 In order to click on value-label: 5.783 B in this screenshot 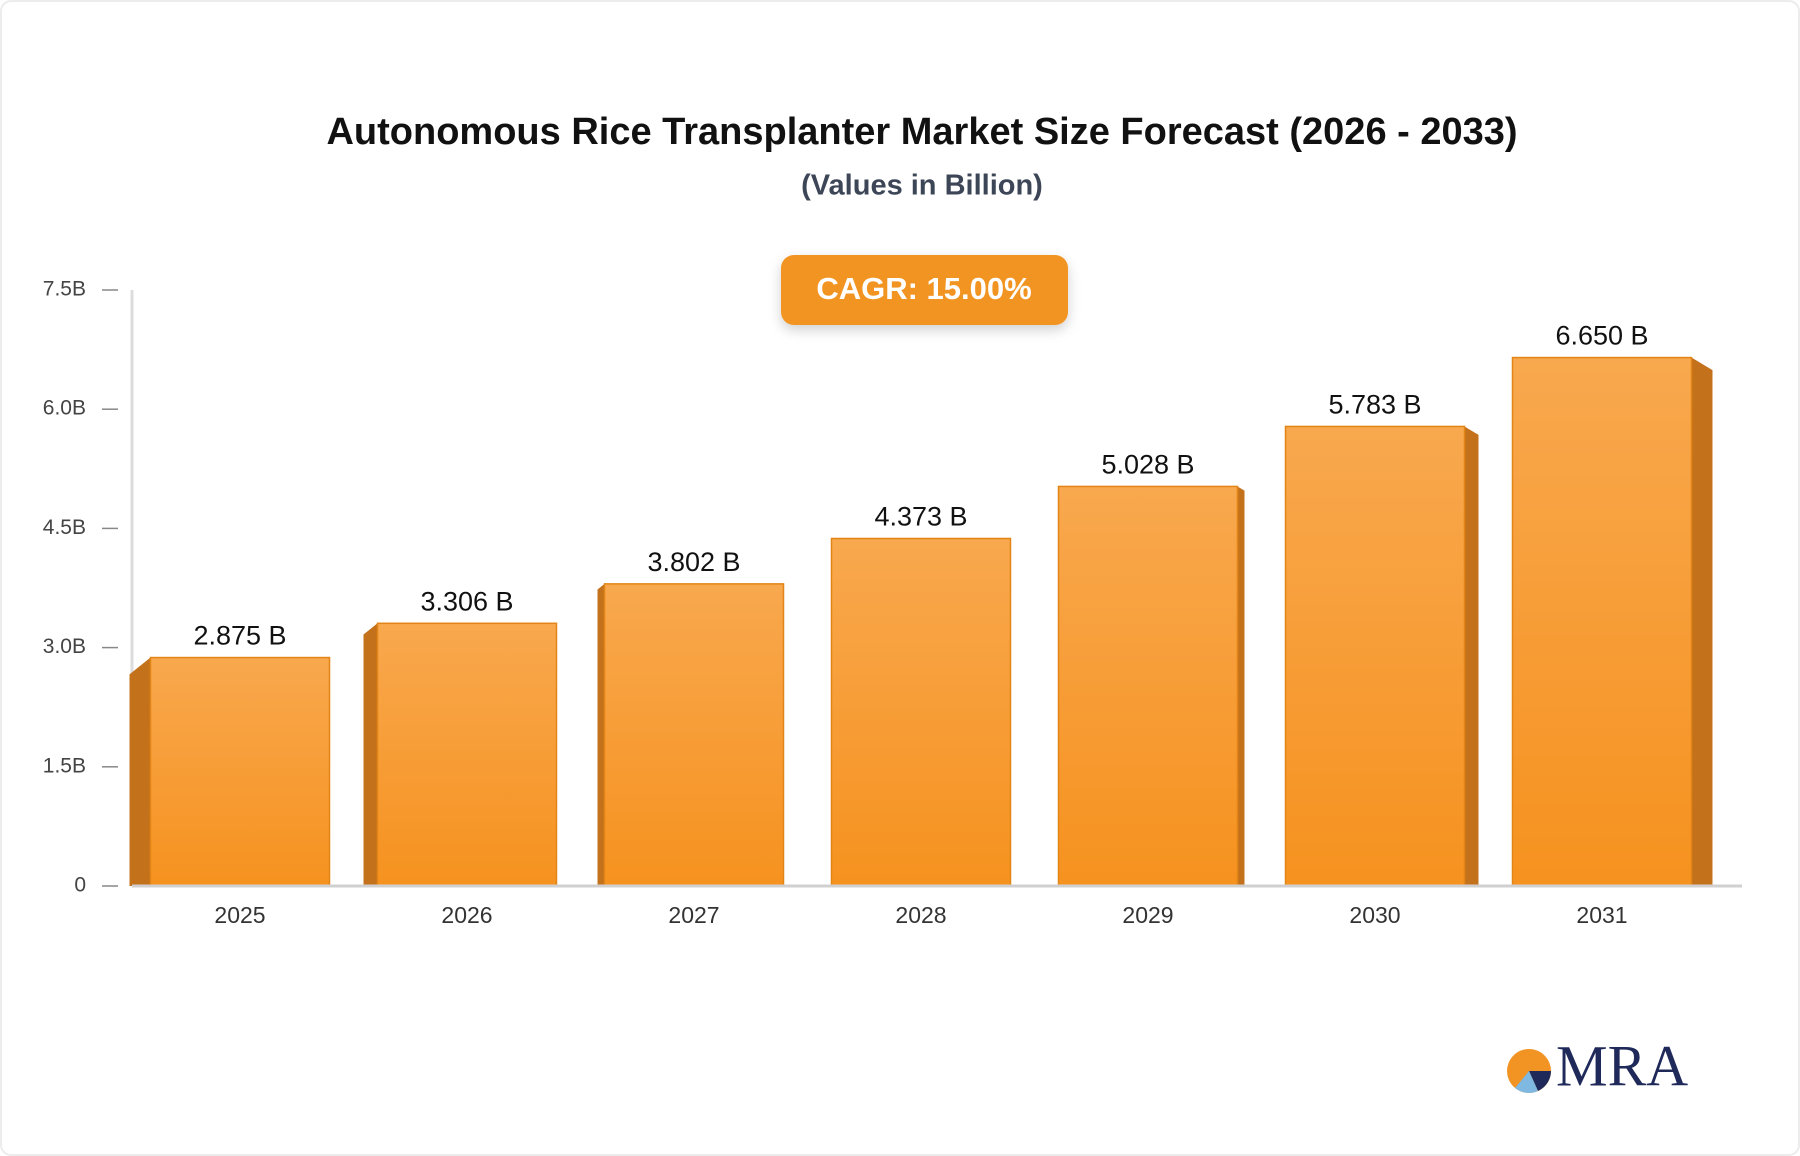, I will do `click(1374, 405)`.